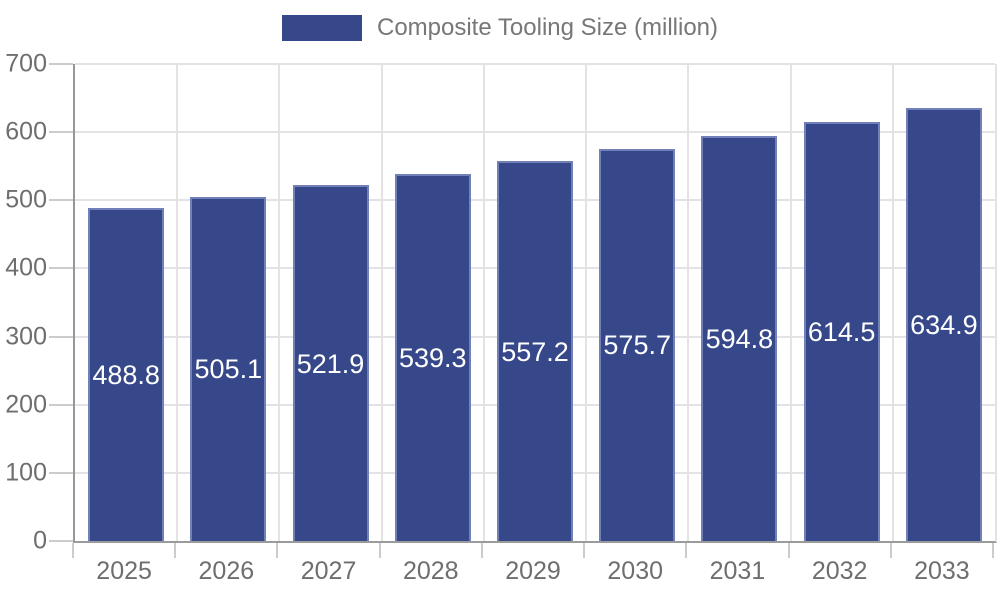 This screenshot has height=600, width=1000. I want to click on y-tick-label: 700, so click(26, 63).